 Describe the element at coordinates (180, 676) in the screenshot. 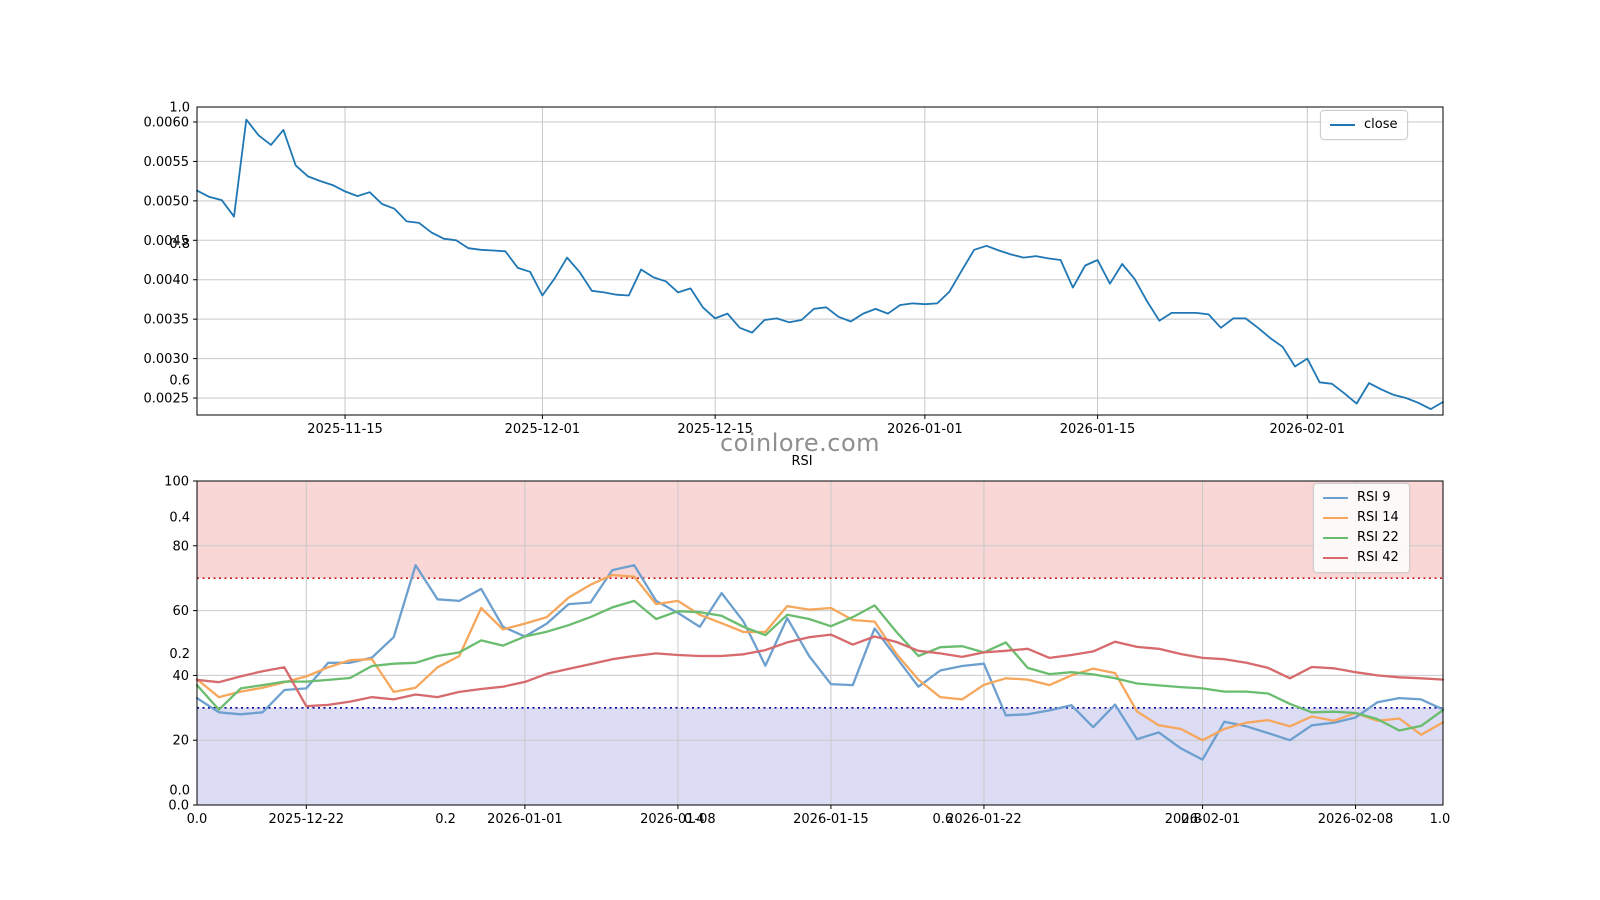

I see `svg-text: 40` at that location.